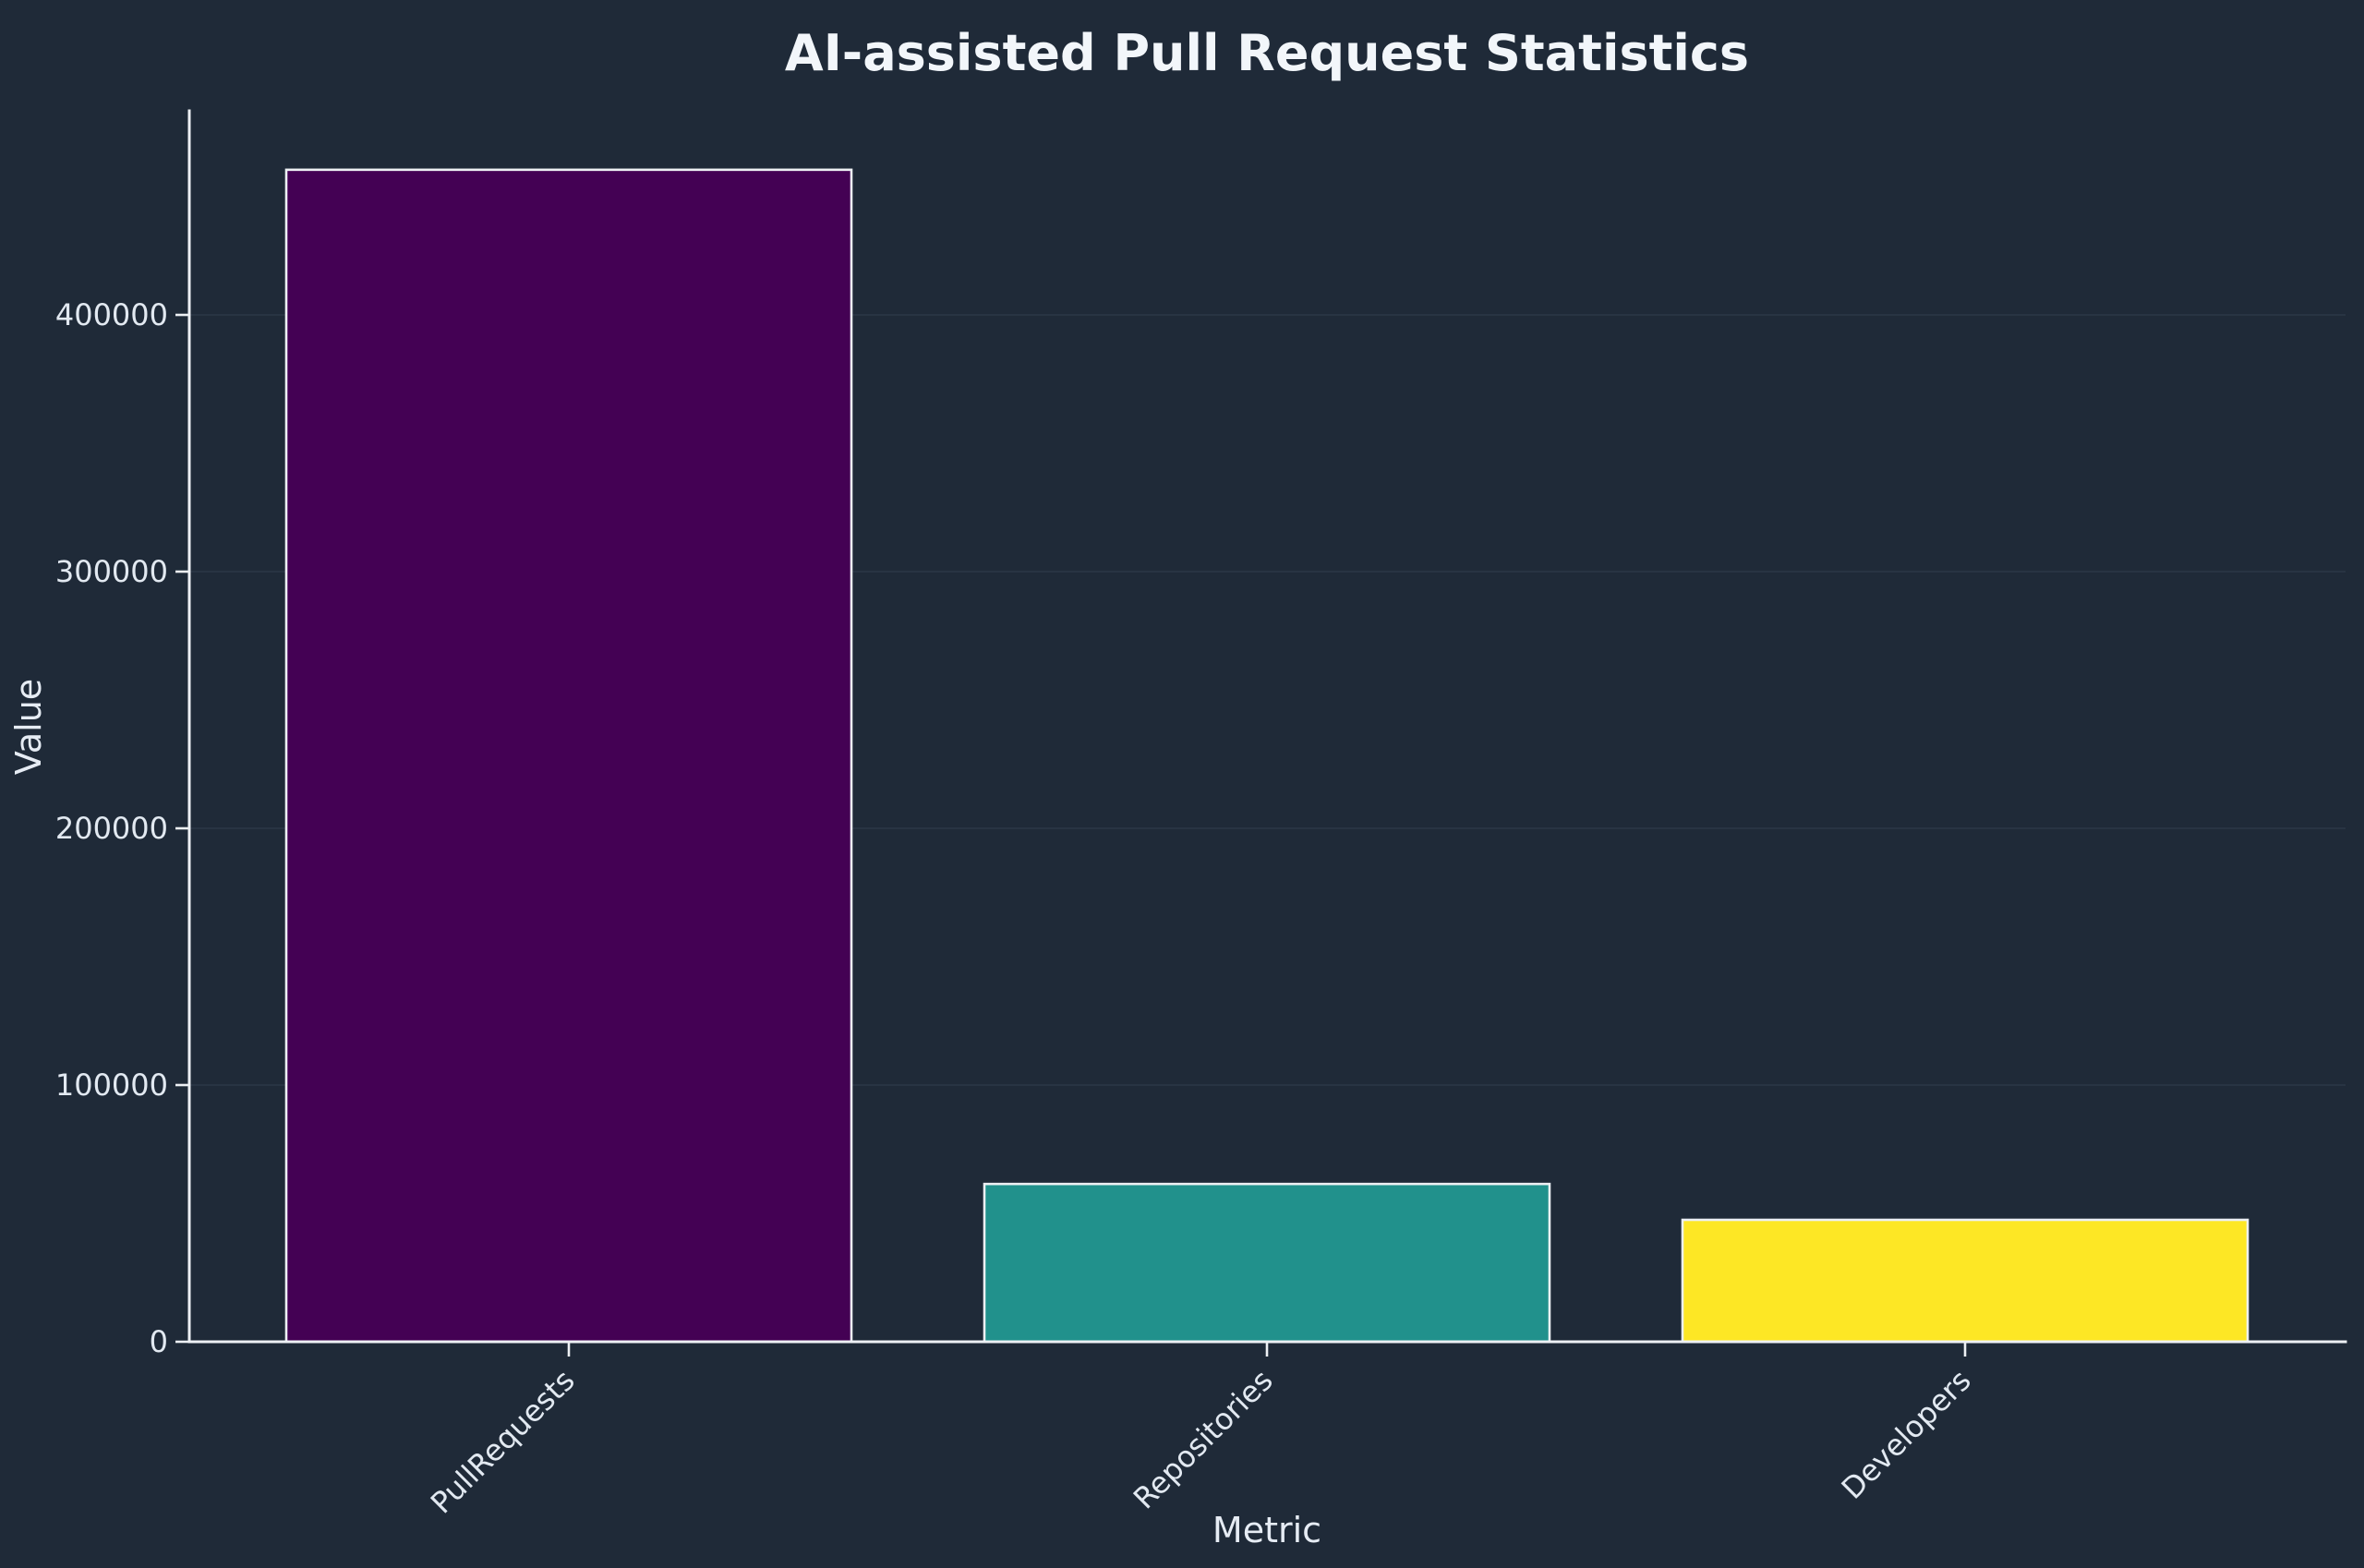  Describe the element at coordinates (111, 1085) in the screenshot. I see `y-tick-label: 100000` at that location.